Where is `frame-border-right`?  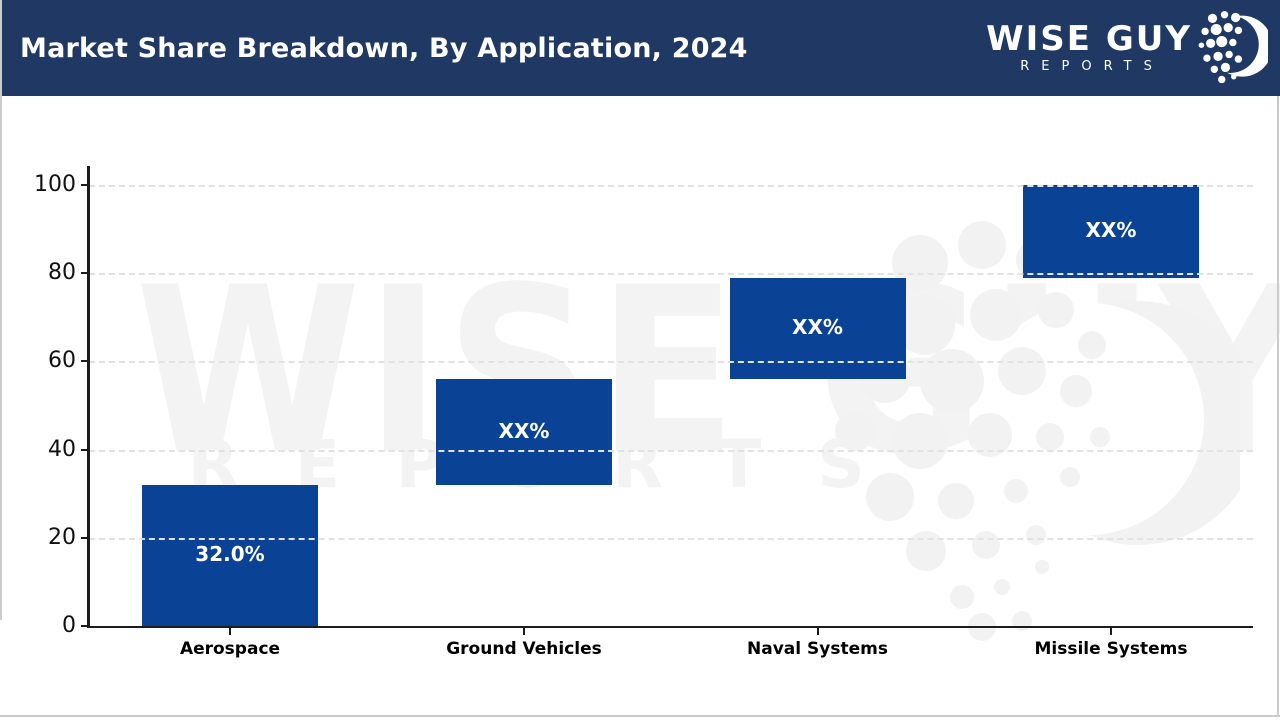
frame-border-right is located at coordinates (1278, 406).